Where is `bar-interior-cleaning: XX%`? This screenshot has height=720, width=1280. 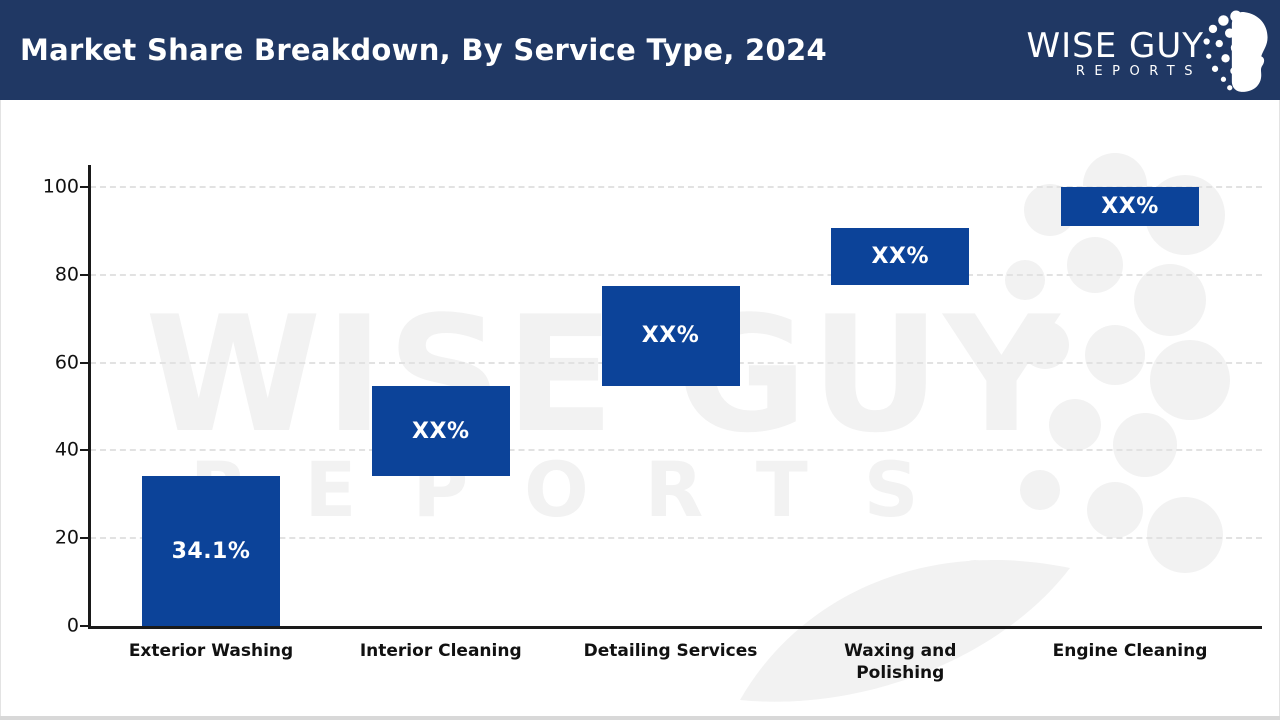 bar-interior-cleaning: XX% is located at coordinates (440, 431).